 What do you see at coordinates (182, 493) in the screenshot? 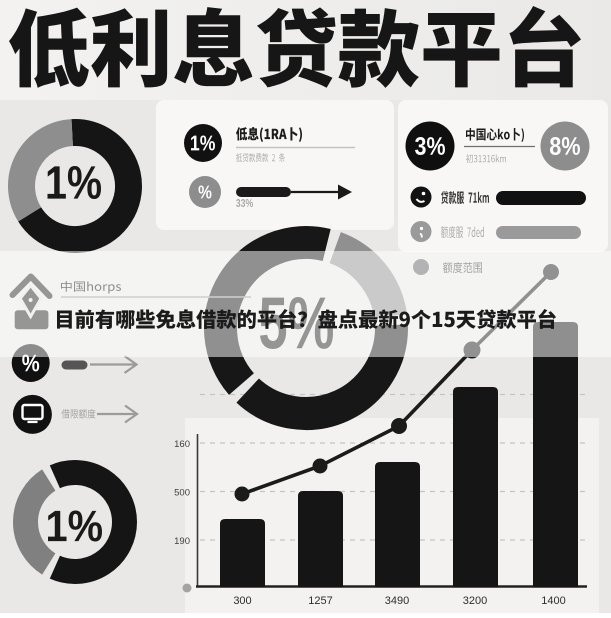
I see `svg-text: 500` at bounding box center [182, 493].